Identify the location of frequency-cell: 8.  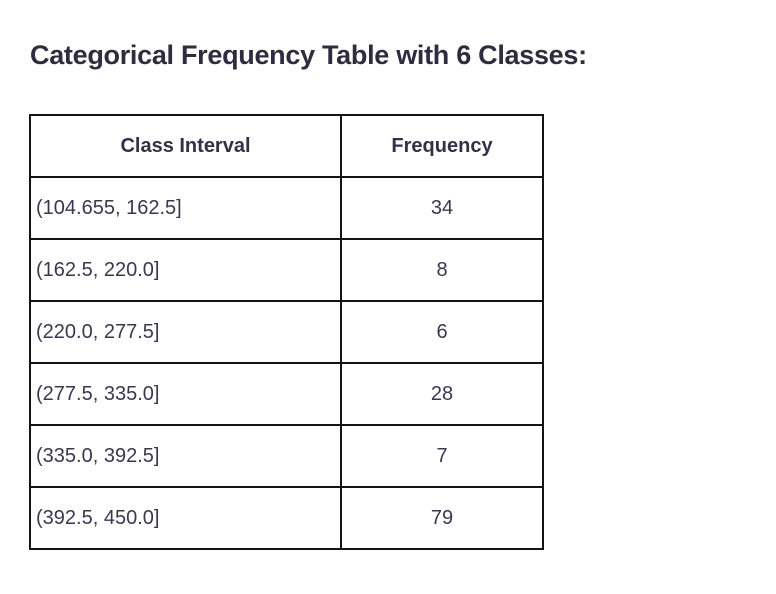
(442, 270).